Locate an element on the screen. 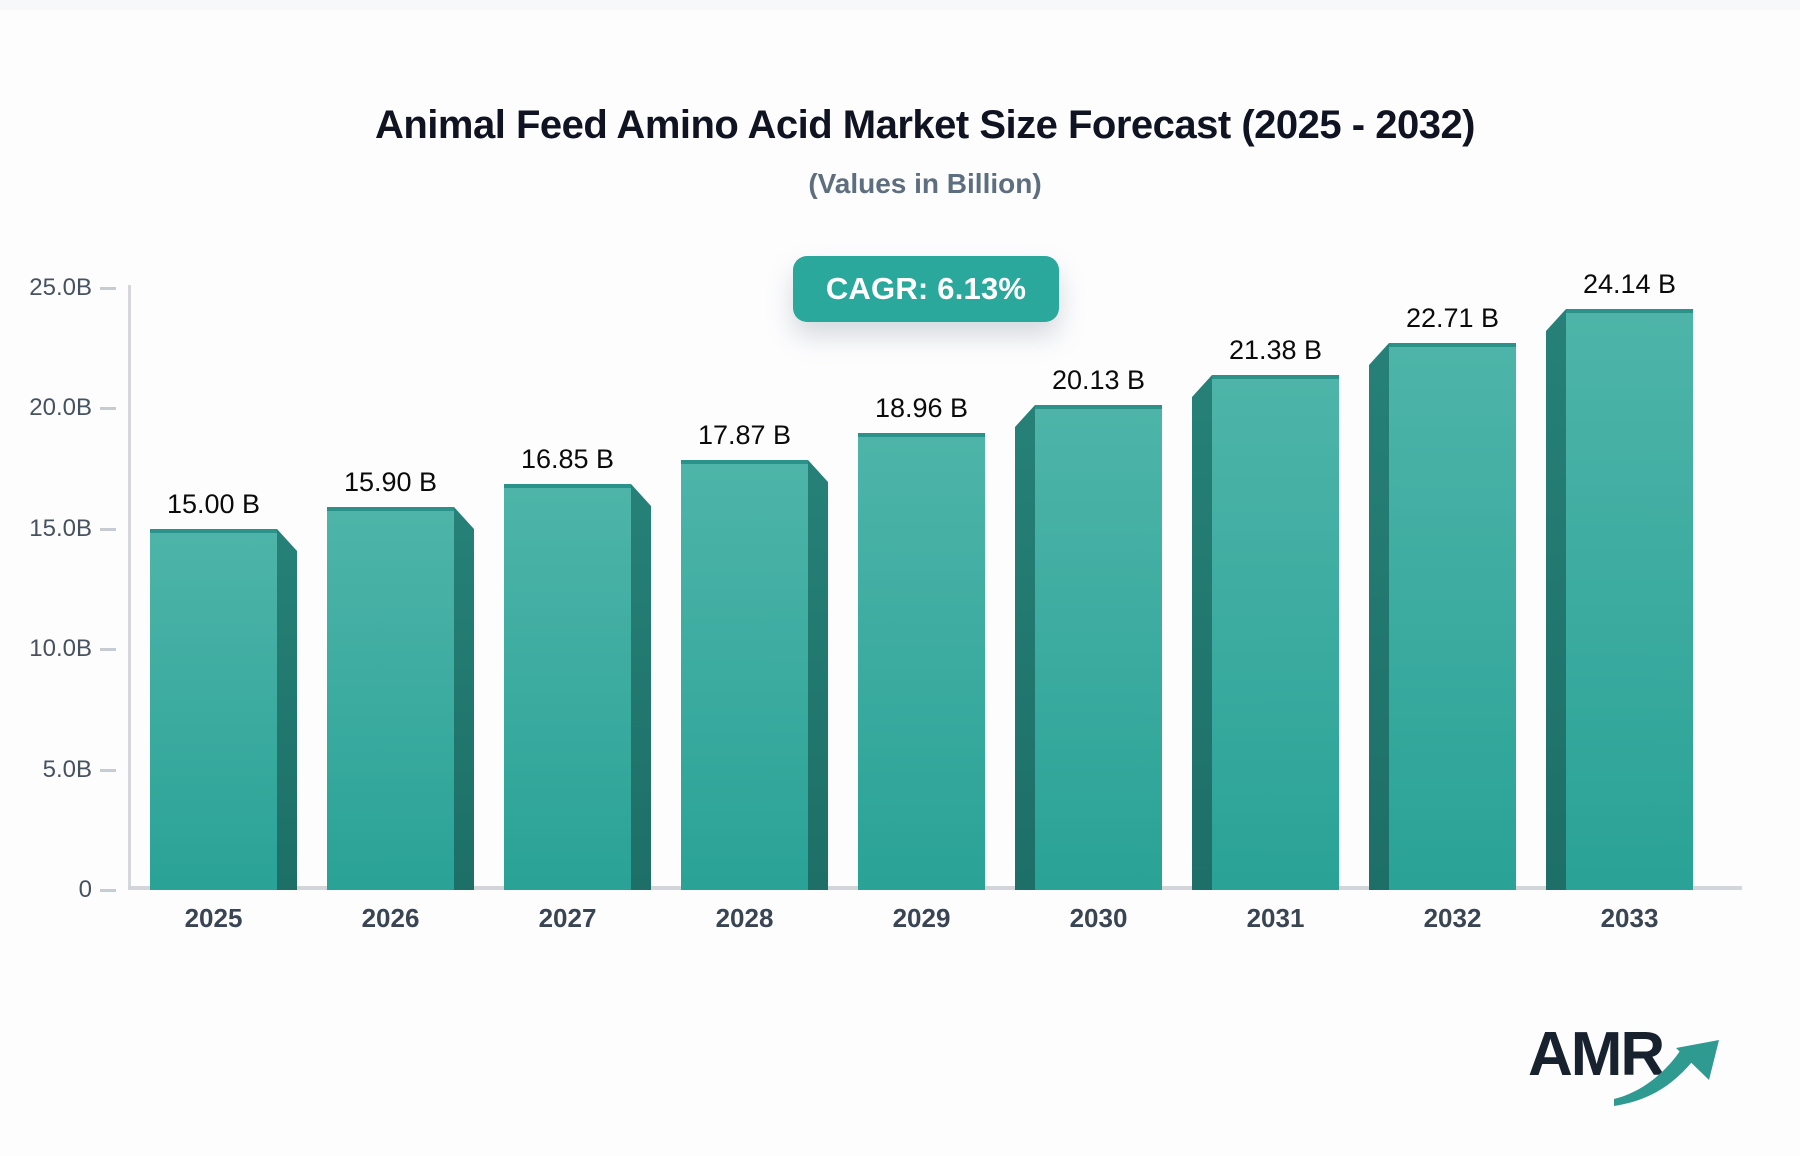 The width and height of the screenshot is (1800, 1156). bar-2025-side is located at coordinates (287, 709).